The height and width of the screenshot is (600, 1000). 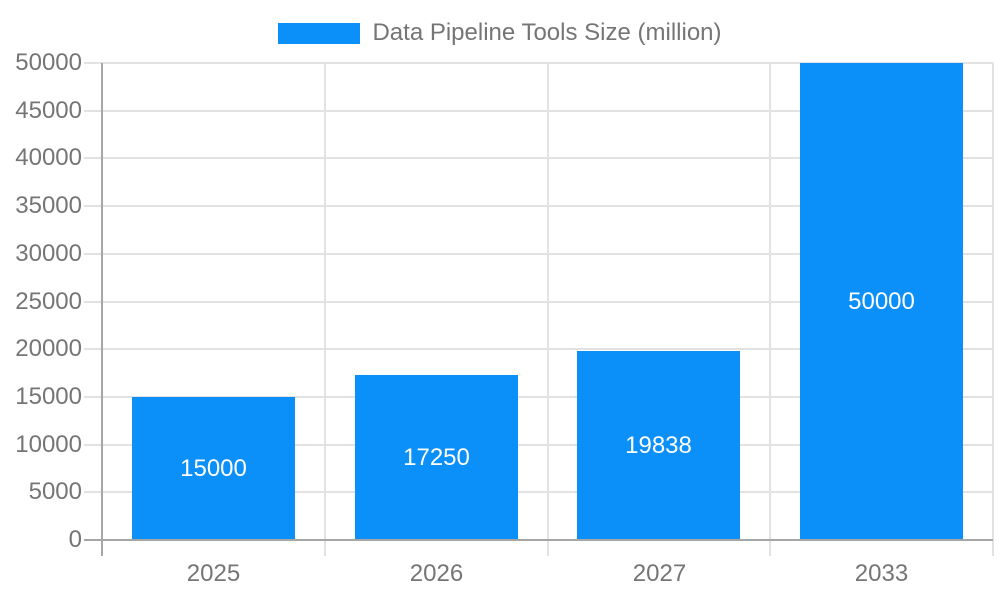 I want to click on x-axis-label: 2025, so click(x=213, y=573).